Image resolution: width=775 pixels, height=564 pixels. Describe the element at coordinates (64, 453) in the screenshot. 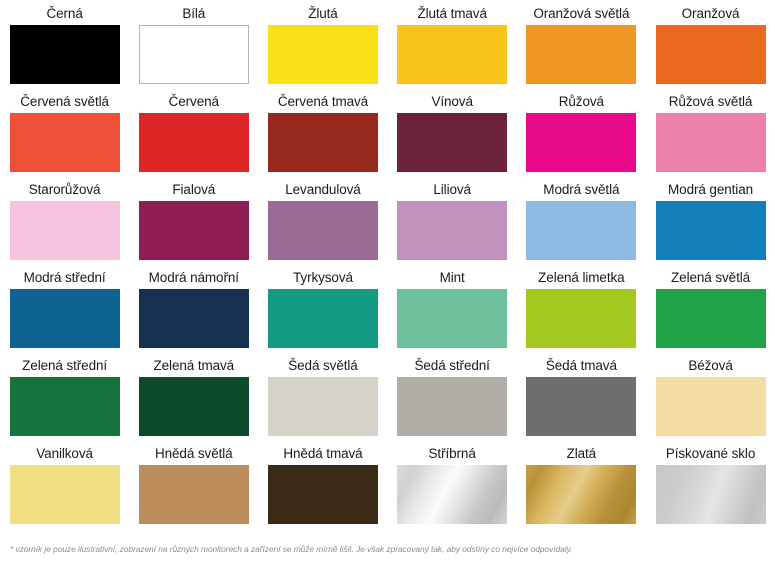

I see `swatch-label: Vanilková` at that location.